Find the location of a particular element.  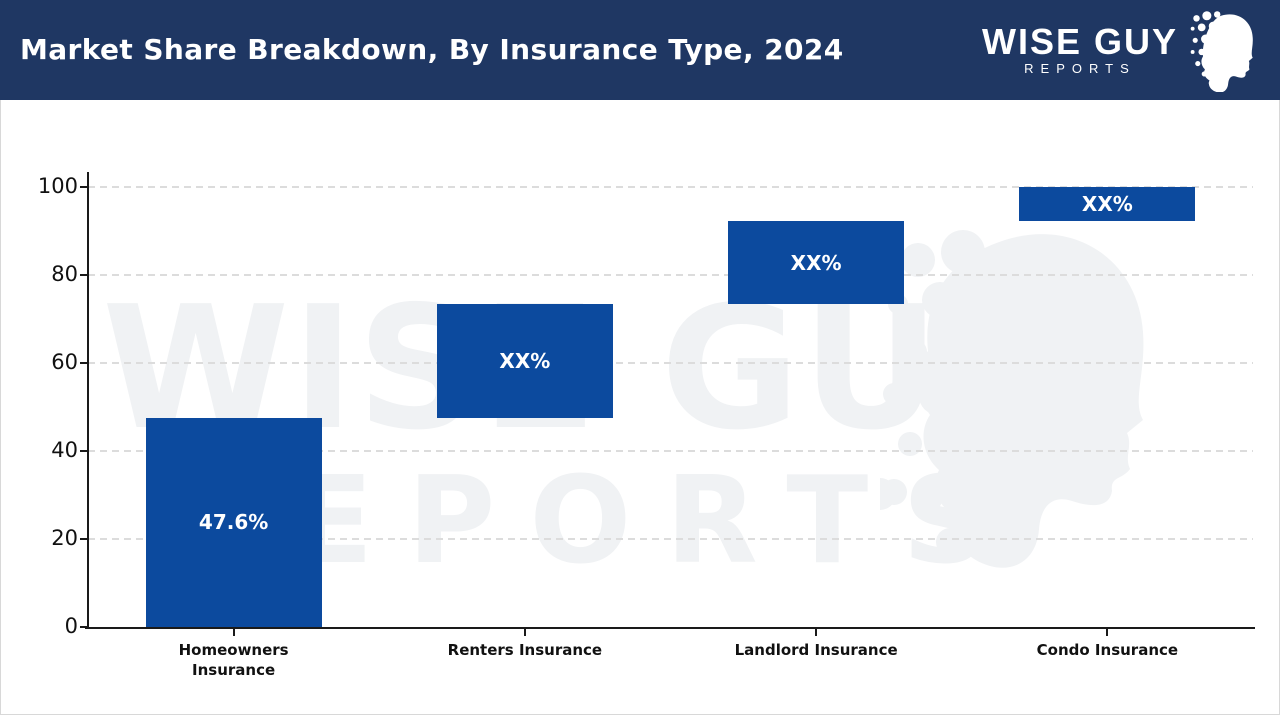

x-category-label-1: Homeowners Insurance is located at coordinates (233, 660).